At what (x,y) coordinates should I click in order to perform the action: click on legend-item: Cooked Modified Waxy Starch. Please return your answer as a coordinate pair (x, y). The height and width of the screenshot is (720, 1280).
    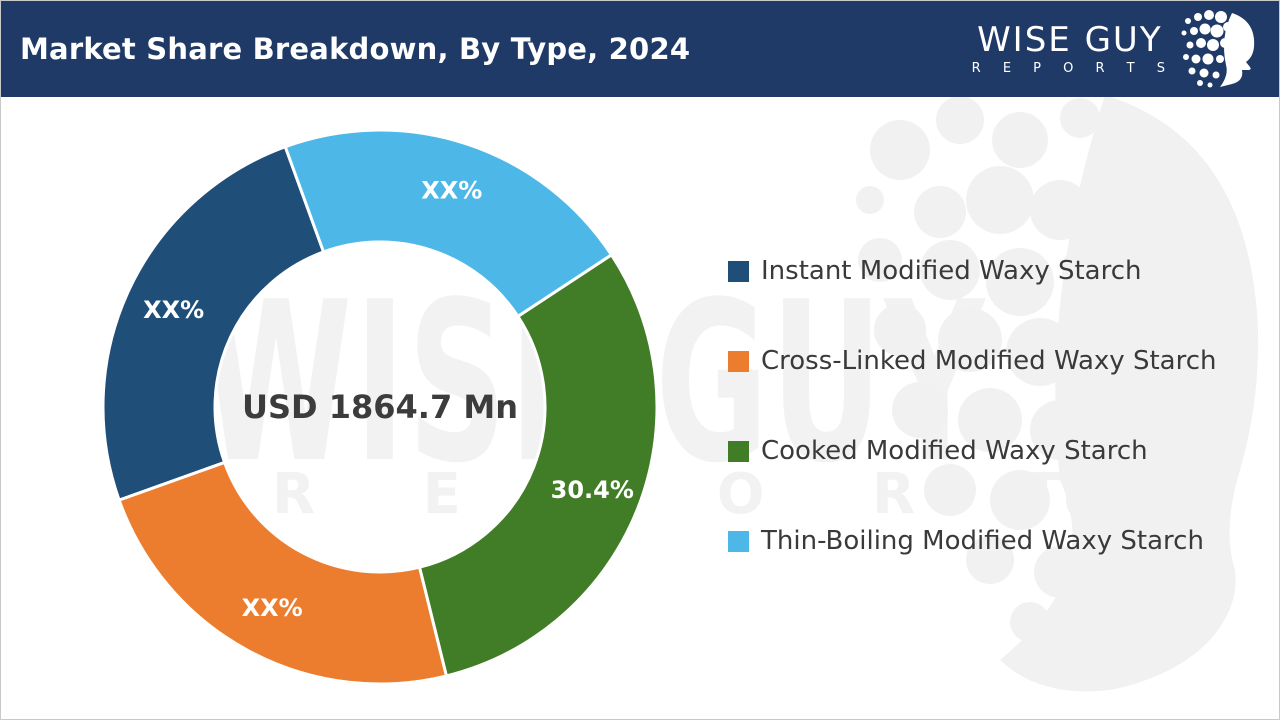
    Looking at the image, I should click on (972, 451).